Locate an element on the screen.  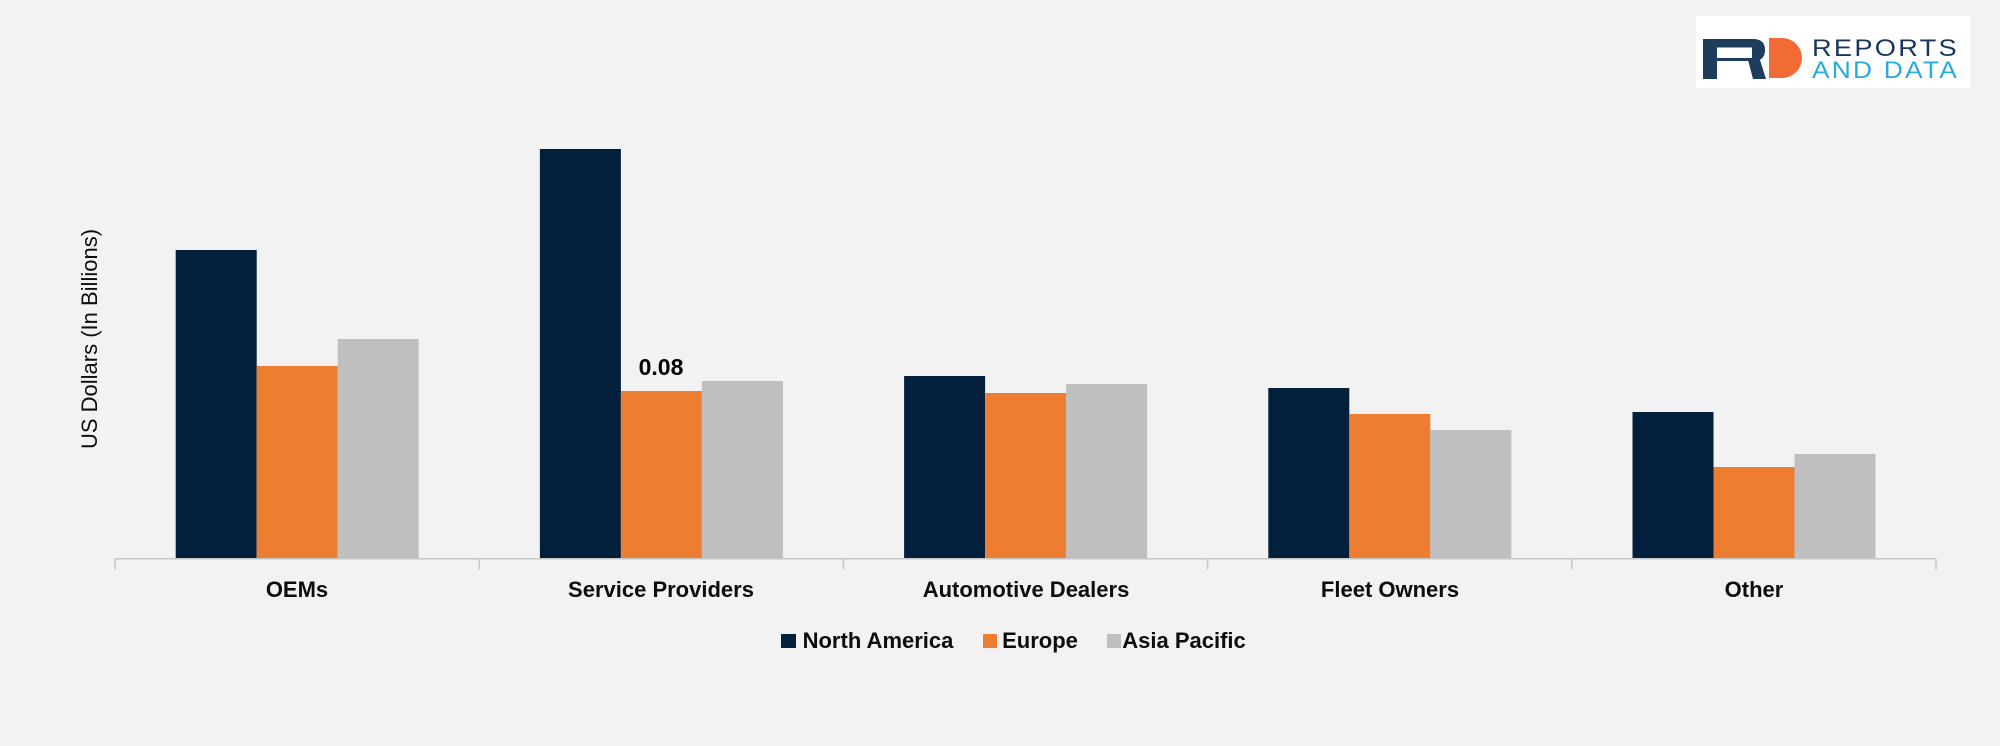
svg-text: Automotive Dealers is located at coordinates (1026, 589).